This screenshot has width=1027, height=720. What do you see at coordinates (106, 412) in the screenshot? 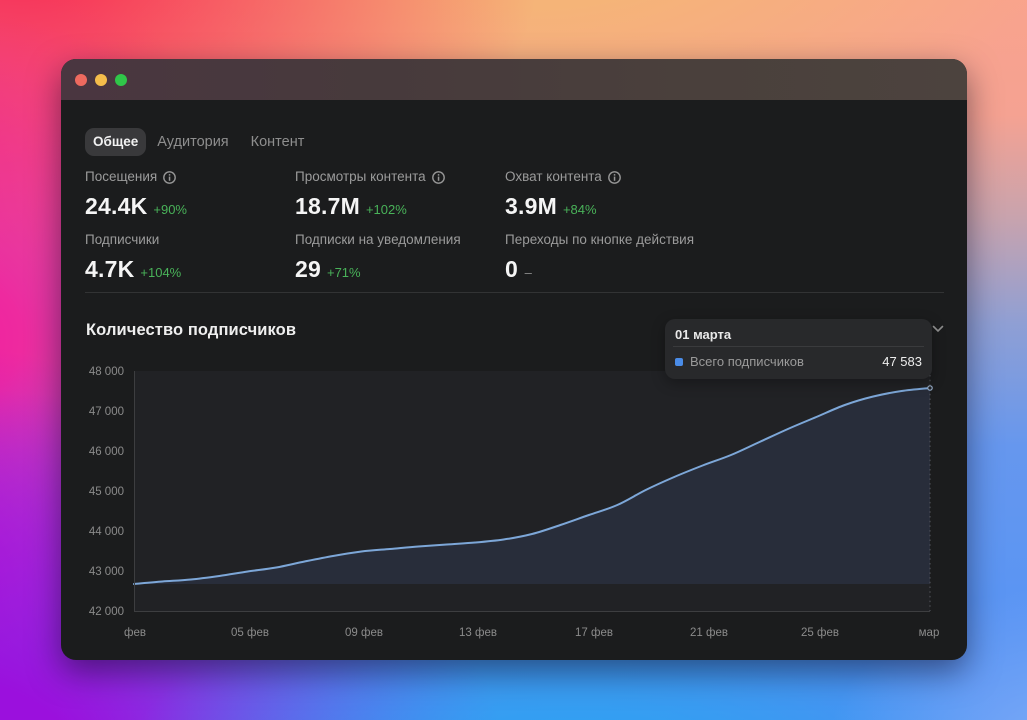
I see `svg-text: 47 000` at bounding box center [106, 412].